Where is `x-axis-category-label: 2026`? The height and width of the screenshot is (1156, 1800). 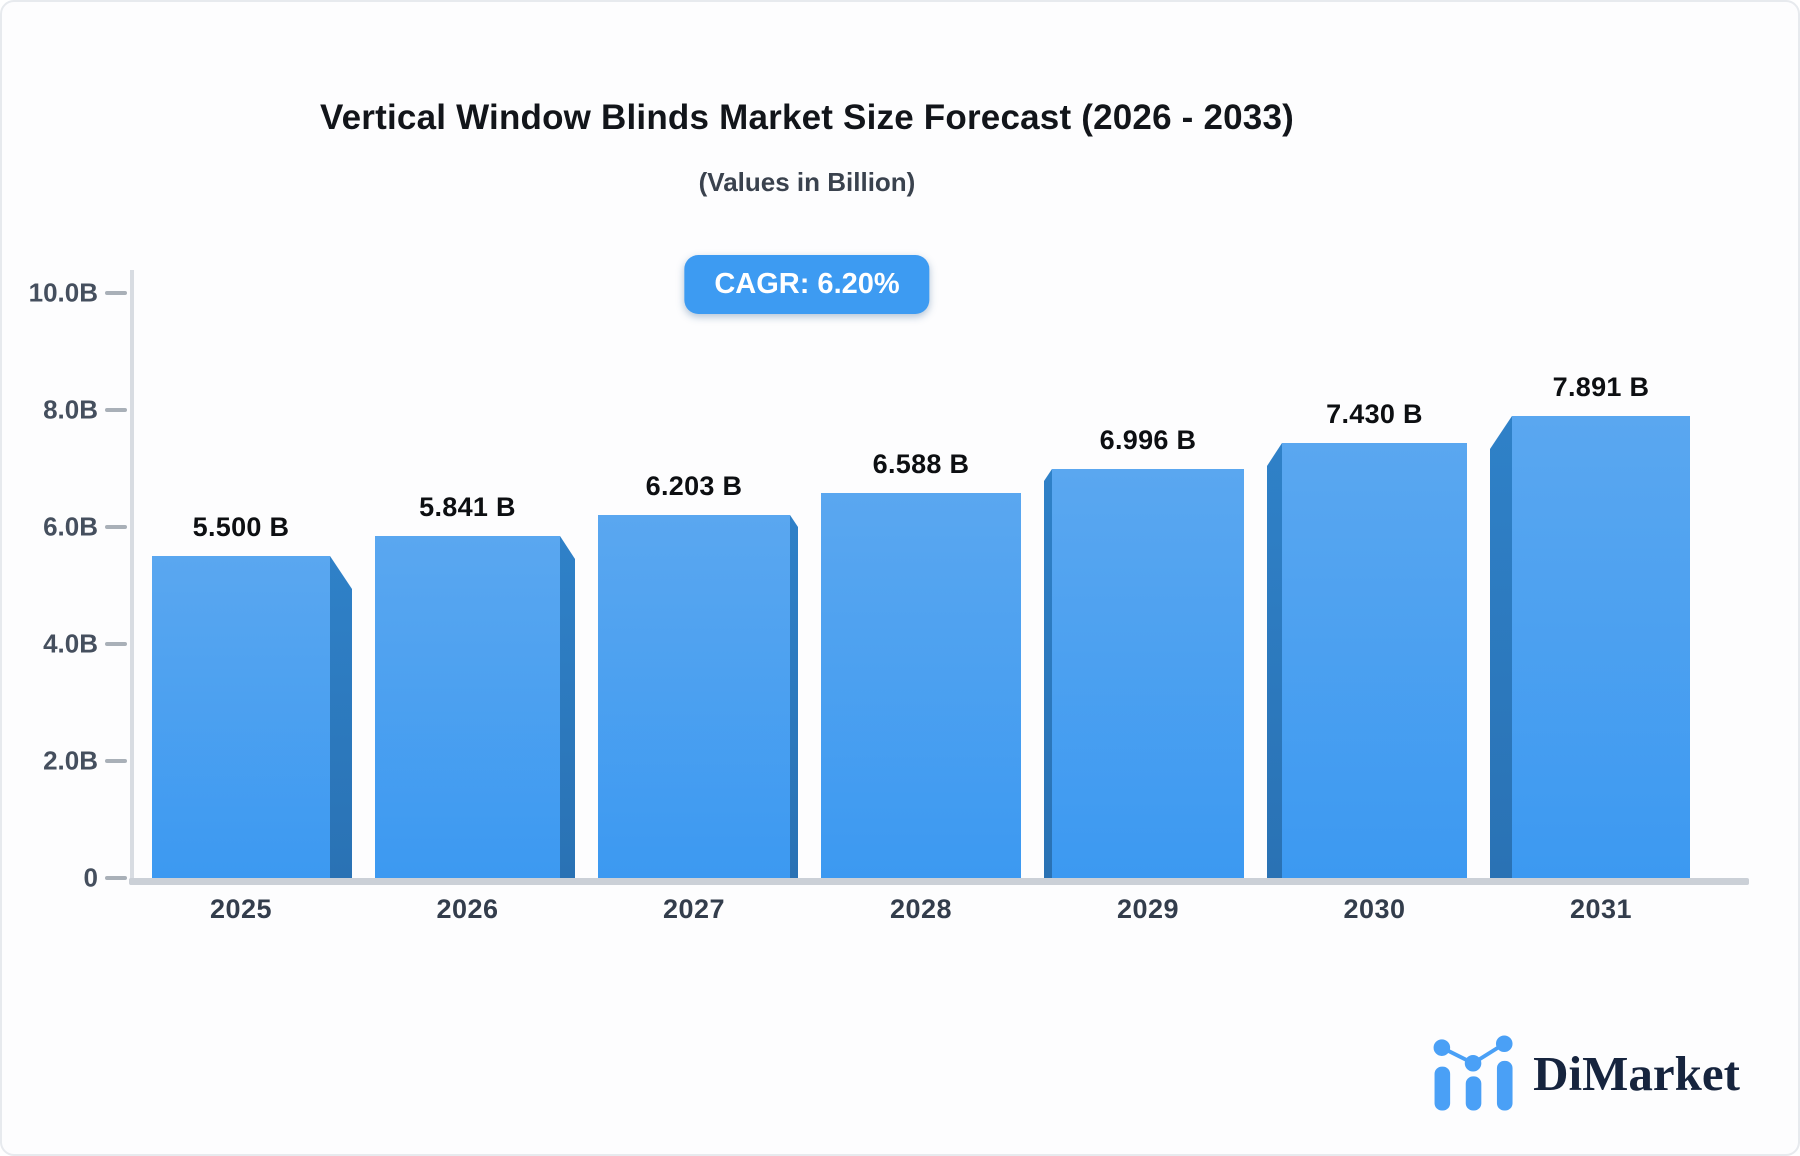 x-axis-category-label: 2026 is located at coordinates (467, 909).